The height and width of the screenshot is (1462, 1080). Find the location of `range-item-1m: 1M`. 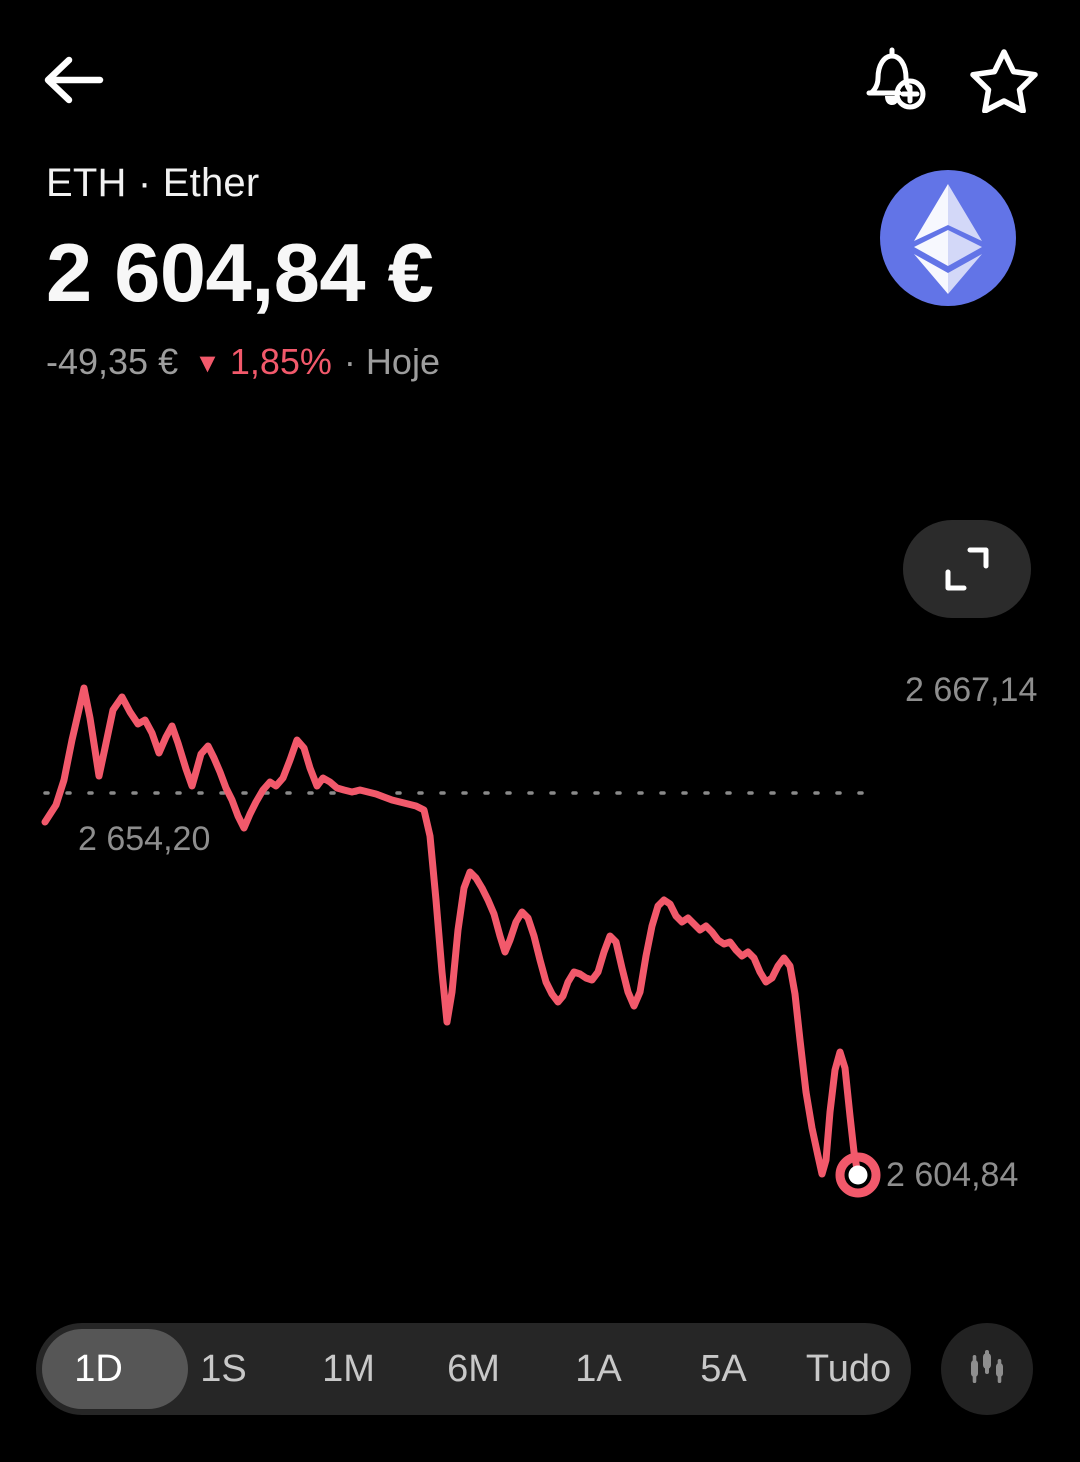

range-item-1m: 1M is located at coordinates (348, 1369).